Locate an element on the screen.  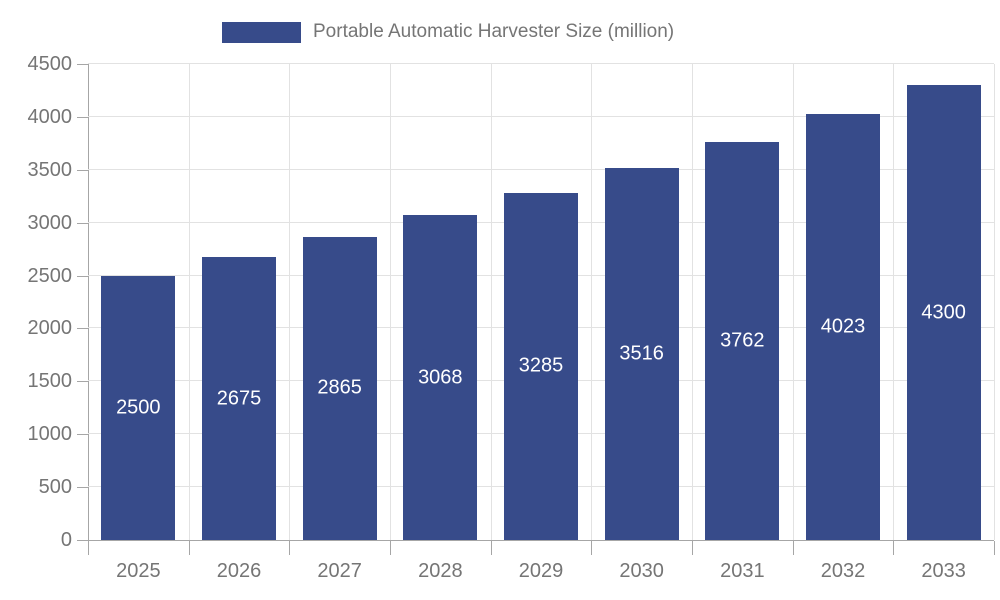
y-tick-label: 1000 is located at coordinates (50, 434).